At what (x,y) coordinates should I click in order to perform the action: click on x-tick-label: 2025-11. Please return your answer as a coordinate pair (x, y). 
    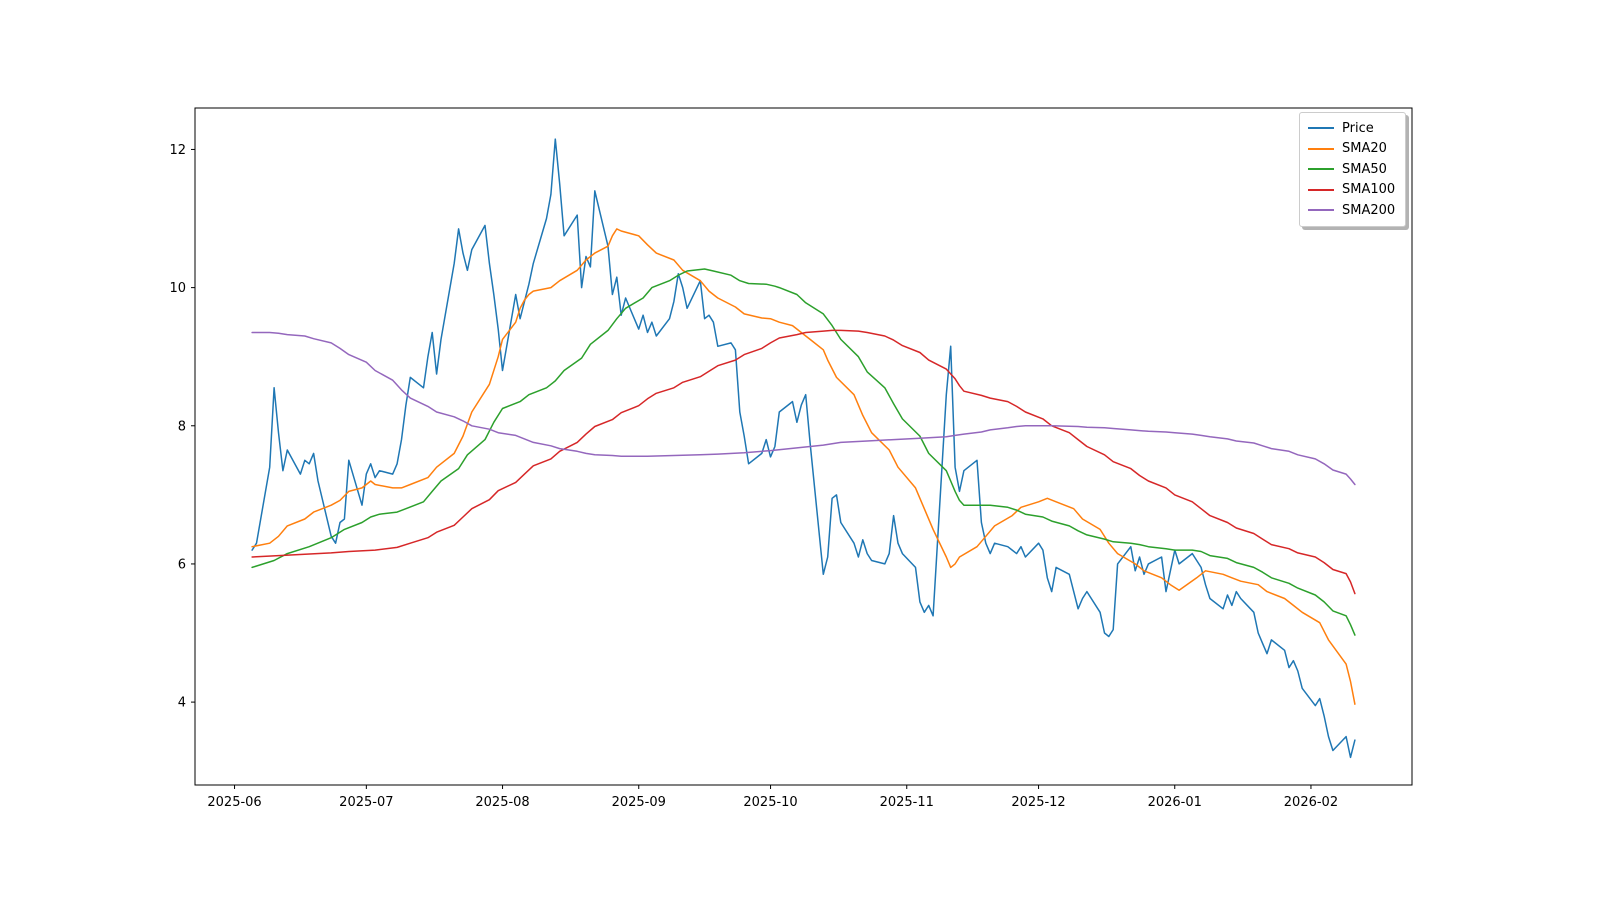
    Looking at the image, I should click on (907, 802).